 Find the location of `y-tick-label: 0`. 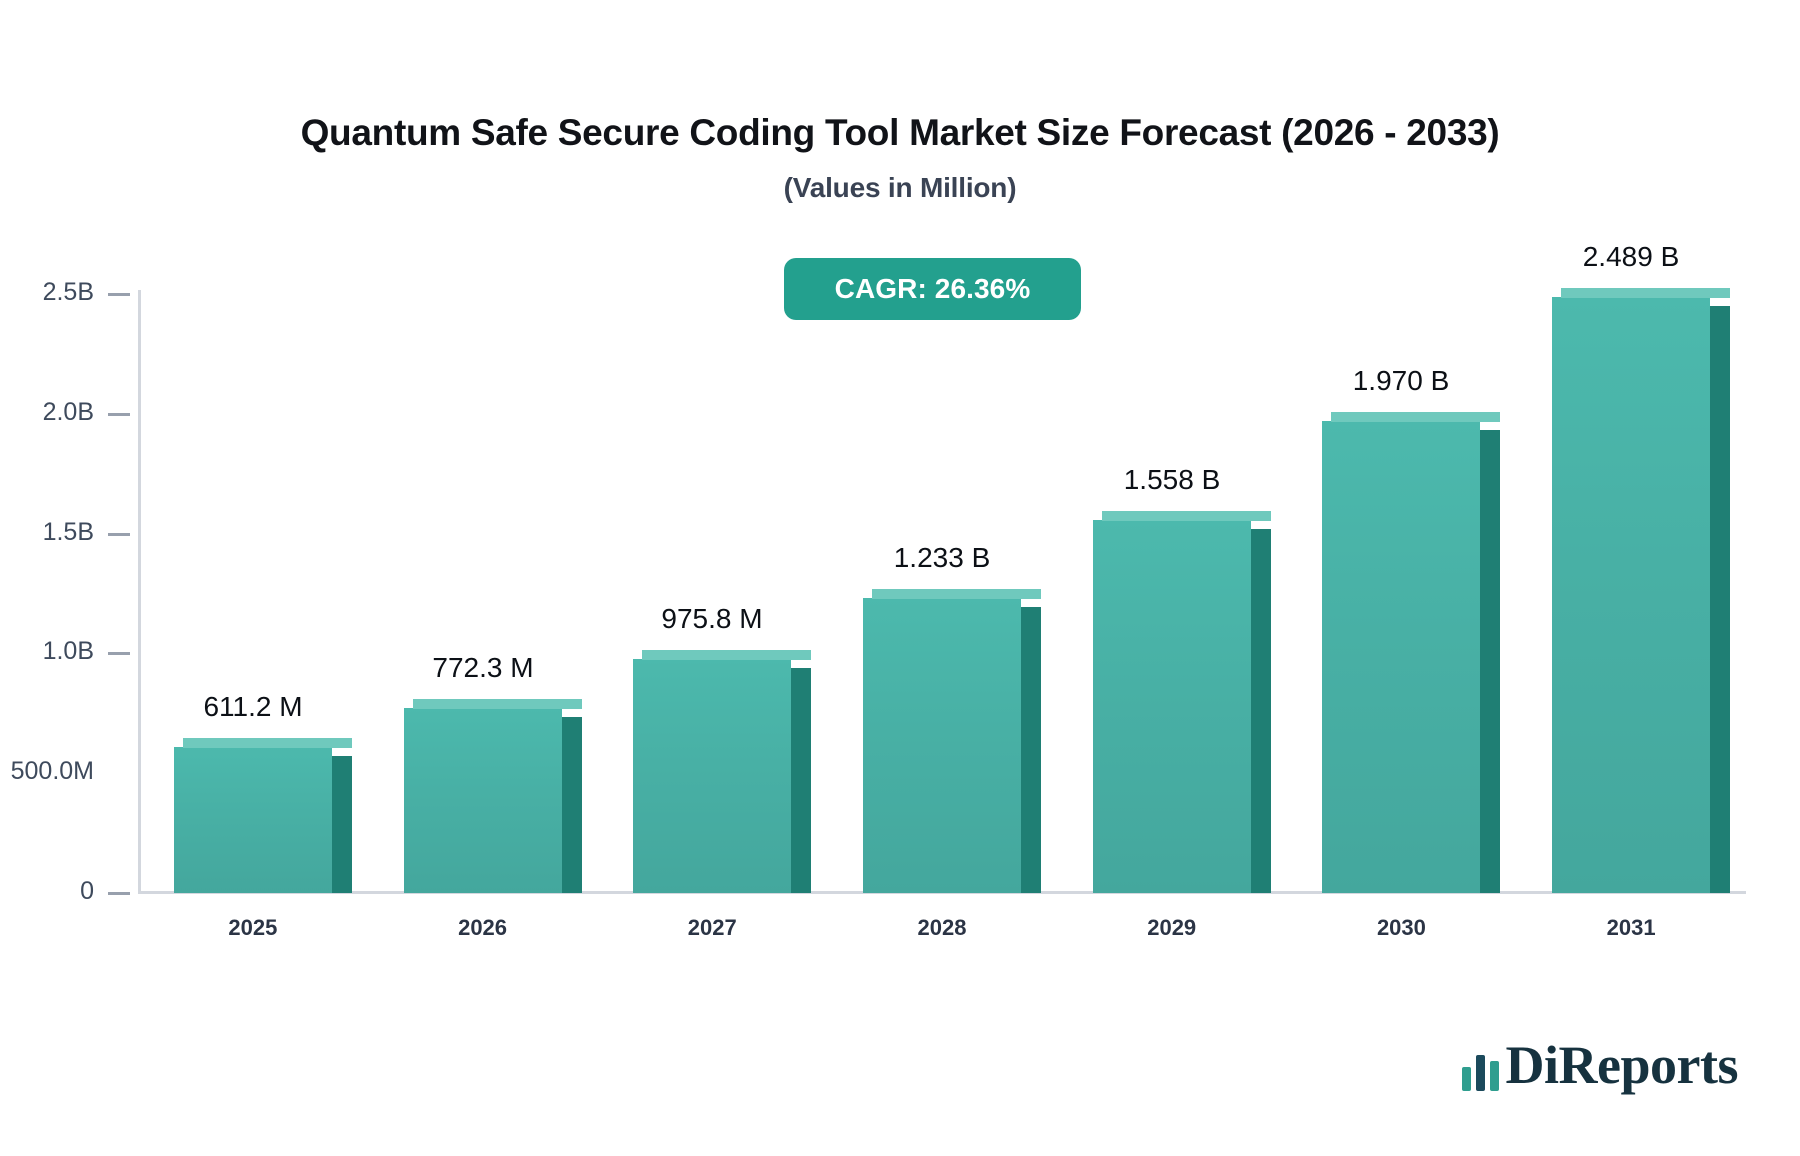

y-tick-label: 0 is located at coordinates (87, 891).